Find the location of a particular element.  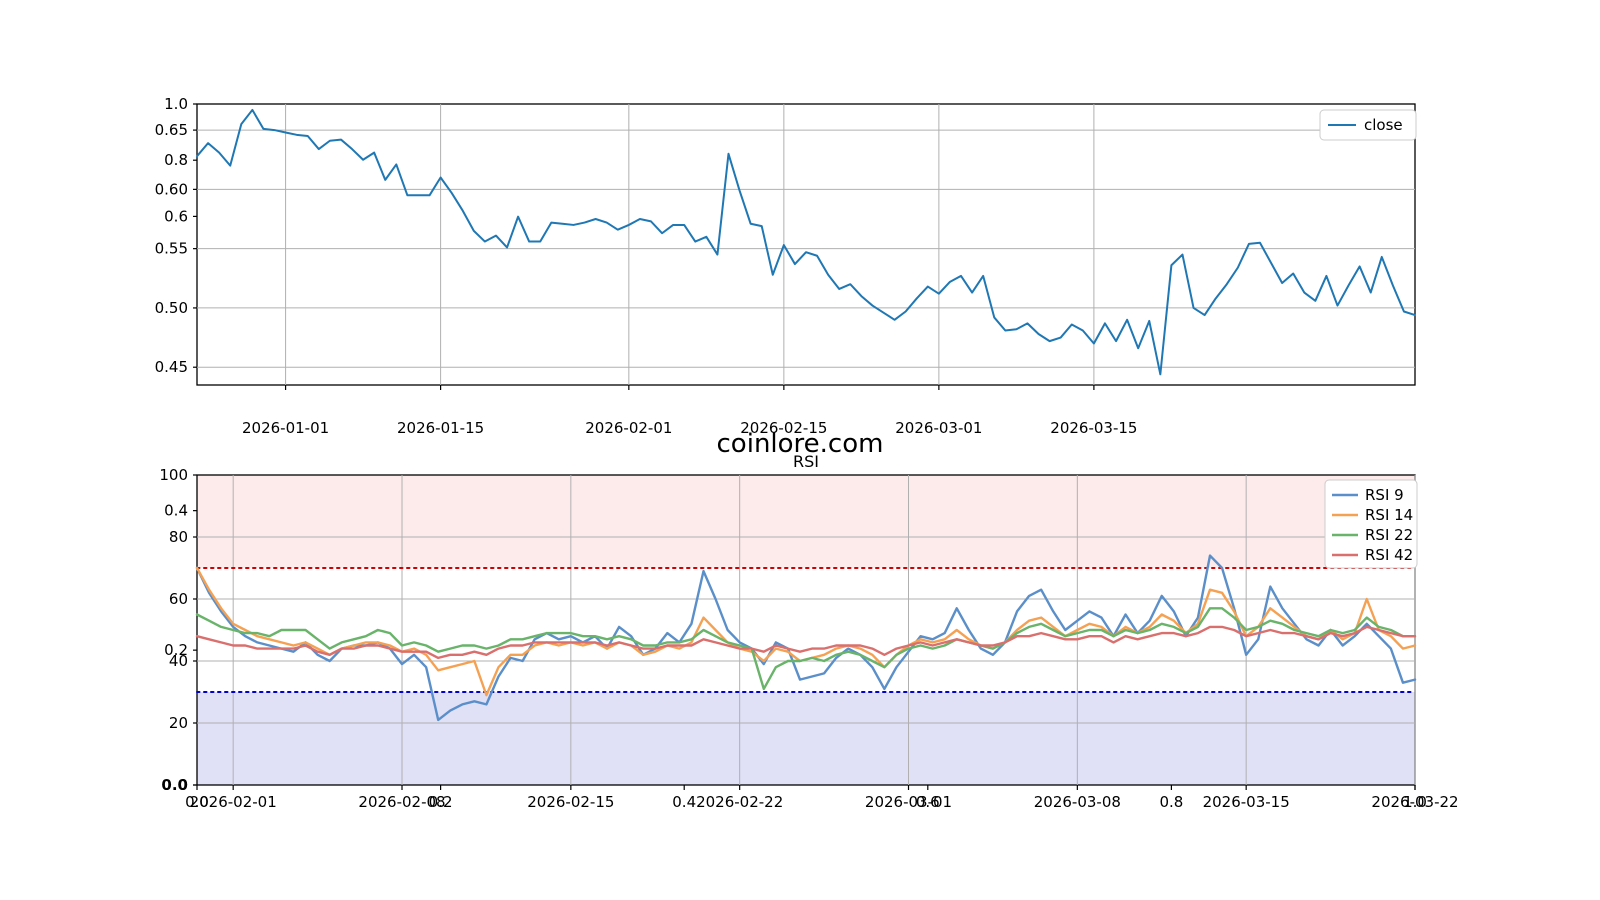

rsi-legend-label-rsi-22: RSI 22 is located at coordinates (1389, 535).